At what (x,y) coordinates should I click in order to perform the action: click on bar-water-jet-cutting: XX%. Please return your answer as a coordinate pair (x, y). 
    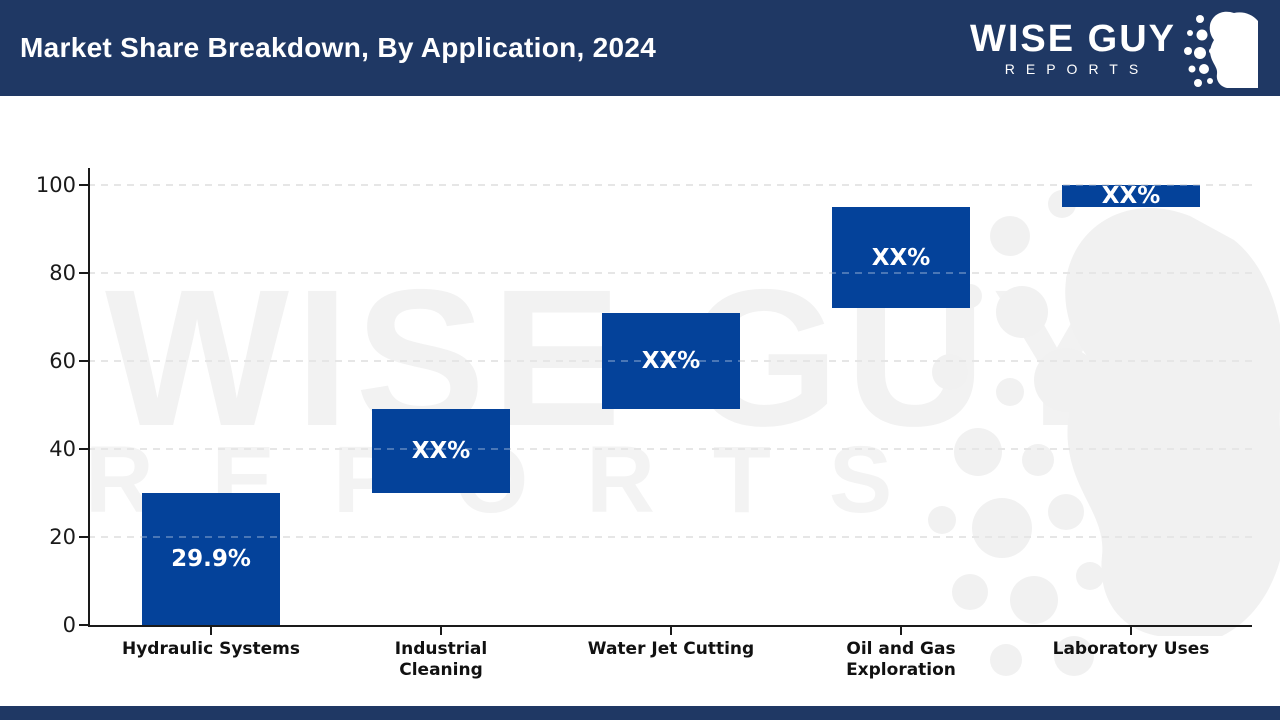
    Looking at the image, I should click on (671, 361).